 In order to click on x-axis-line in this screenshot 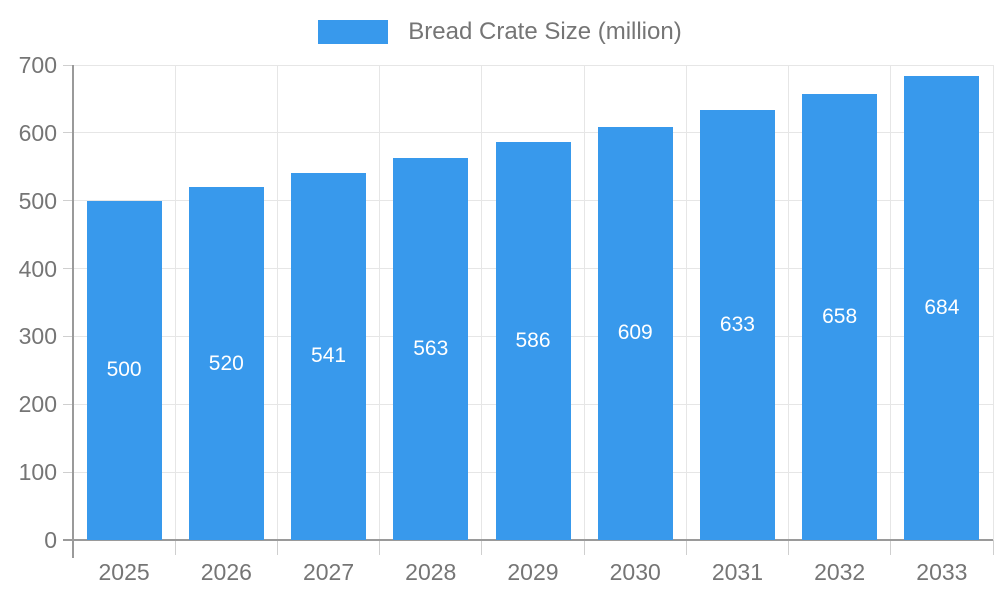, I will do `click(528, 540)`.